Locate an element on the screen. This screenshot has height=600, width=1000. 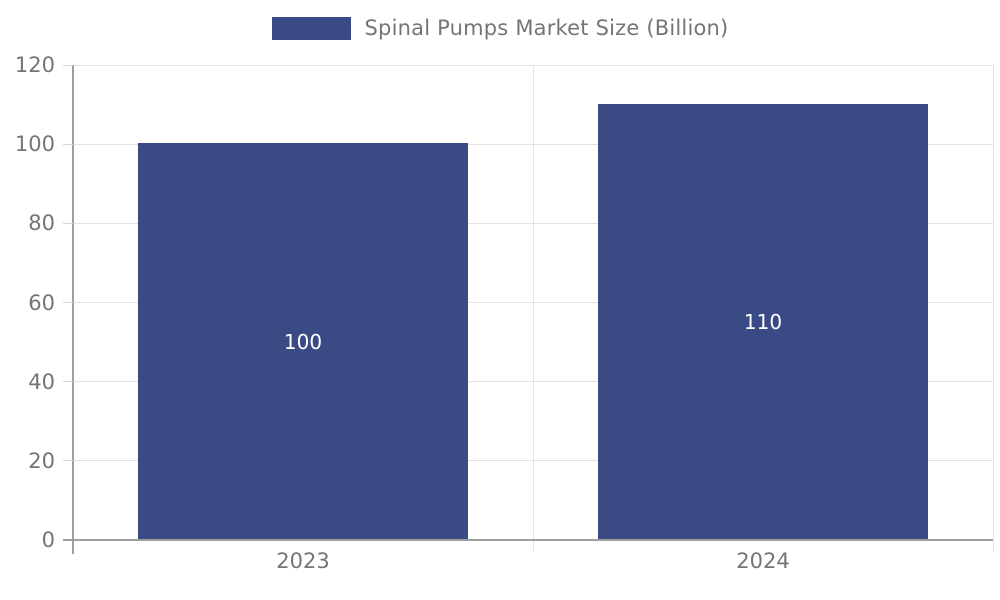
y-axis-tick-label: 40 is located at coordinates (41, 381).